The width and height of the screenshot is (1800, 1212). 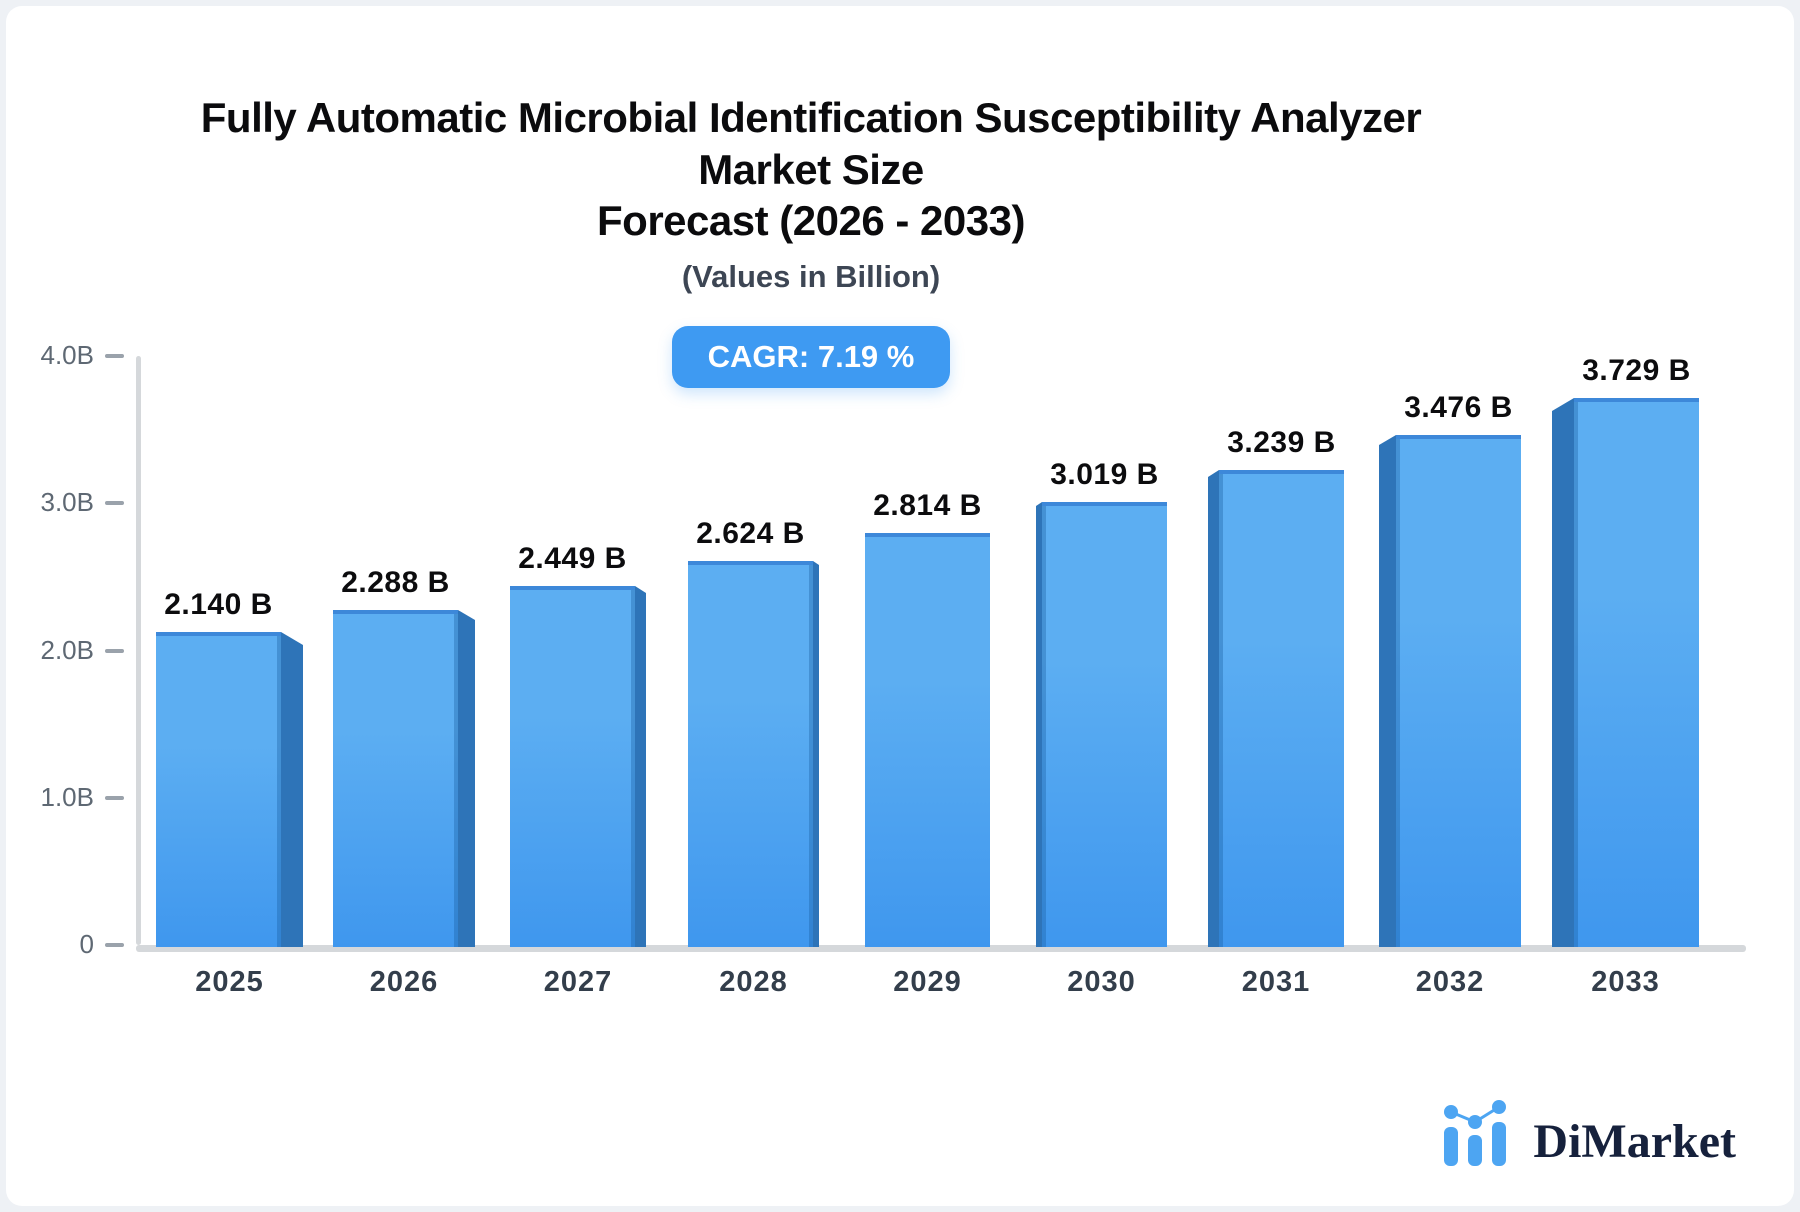 I want to click on x-axis-label: 2031, so click(x=1276, y=982).